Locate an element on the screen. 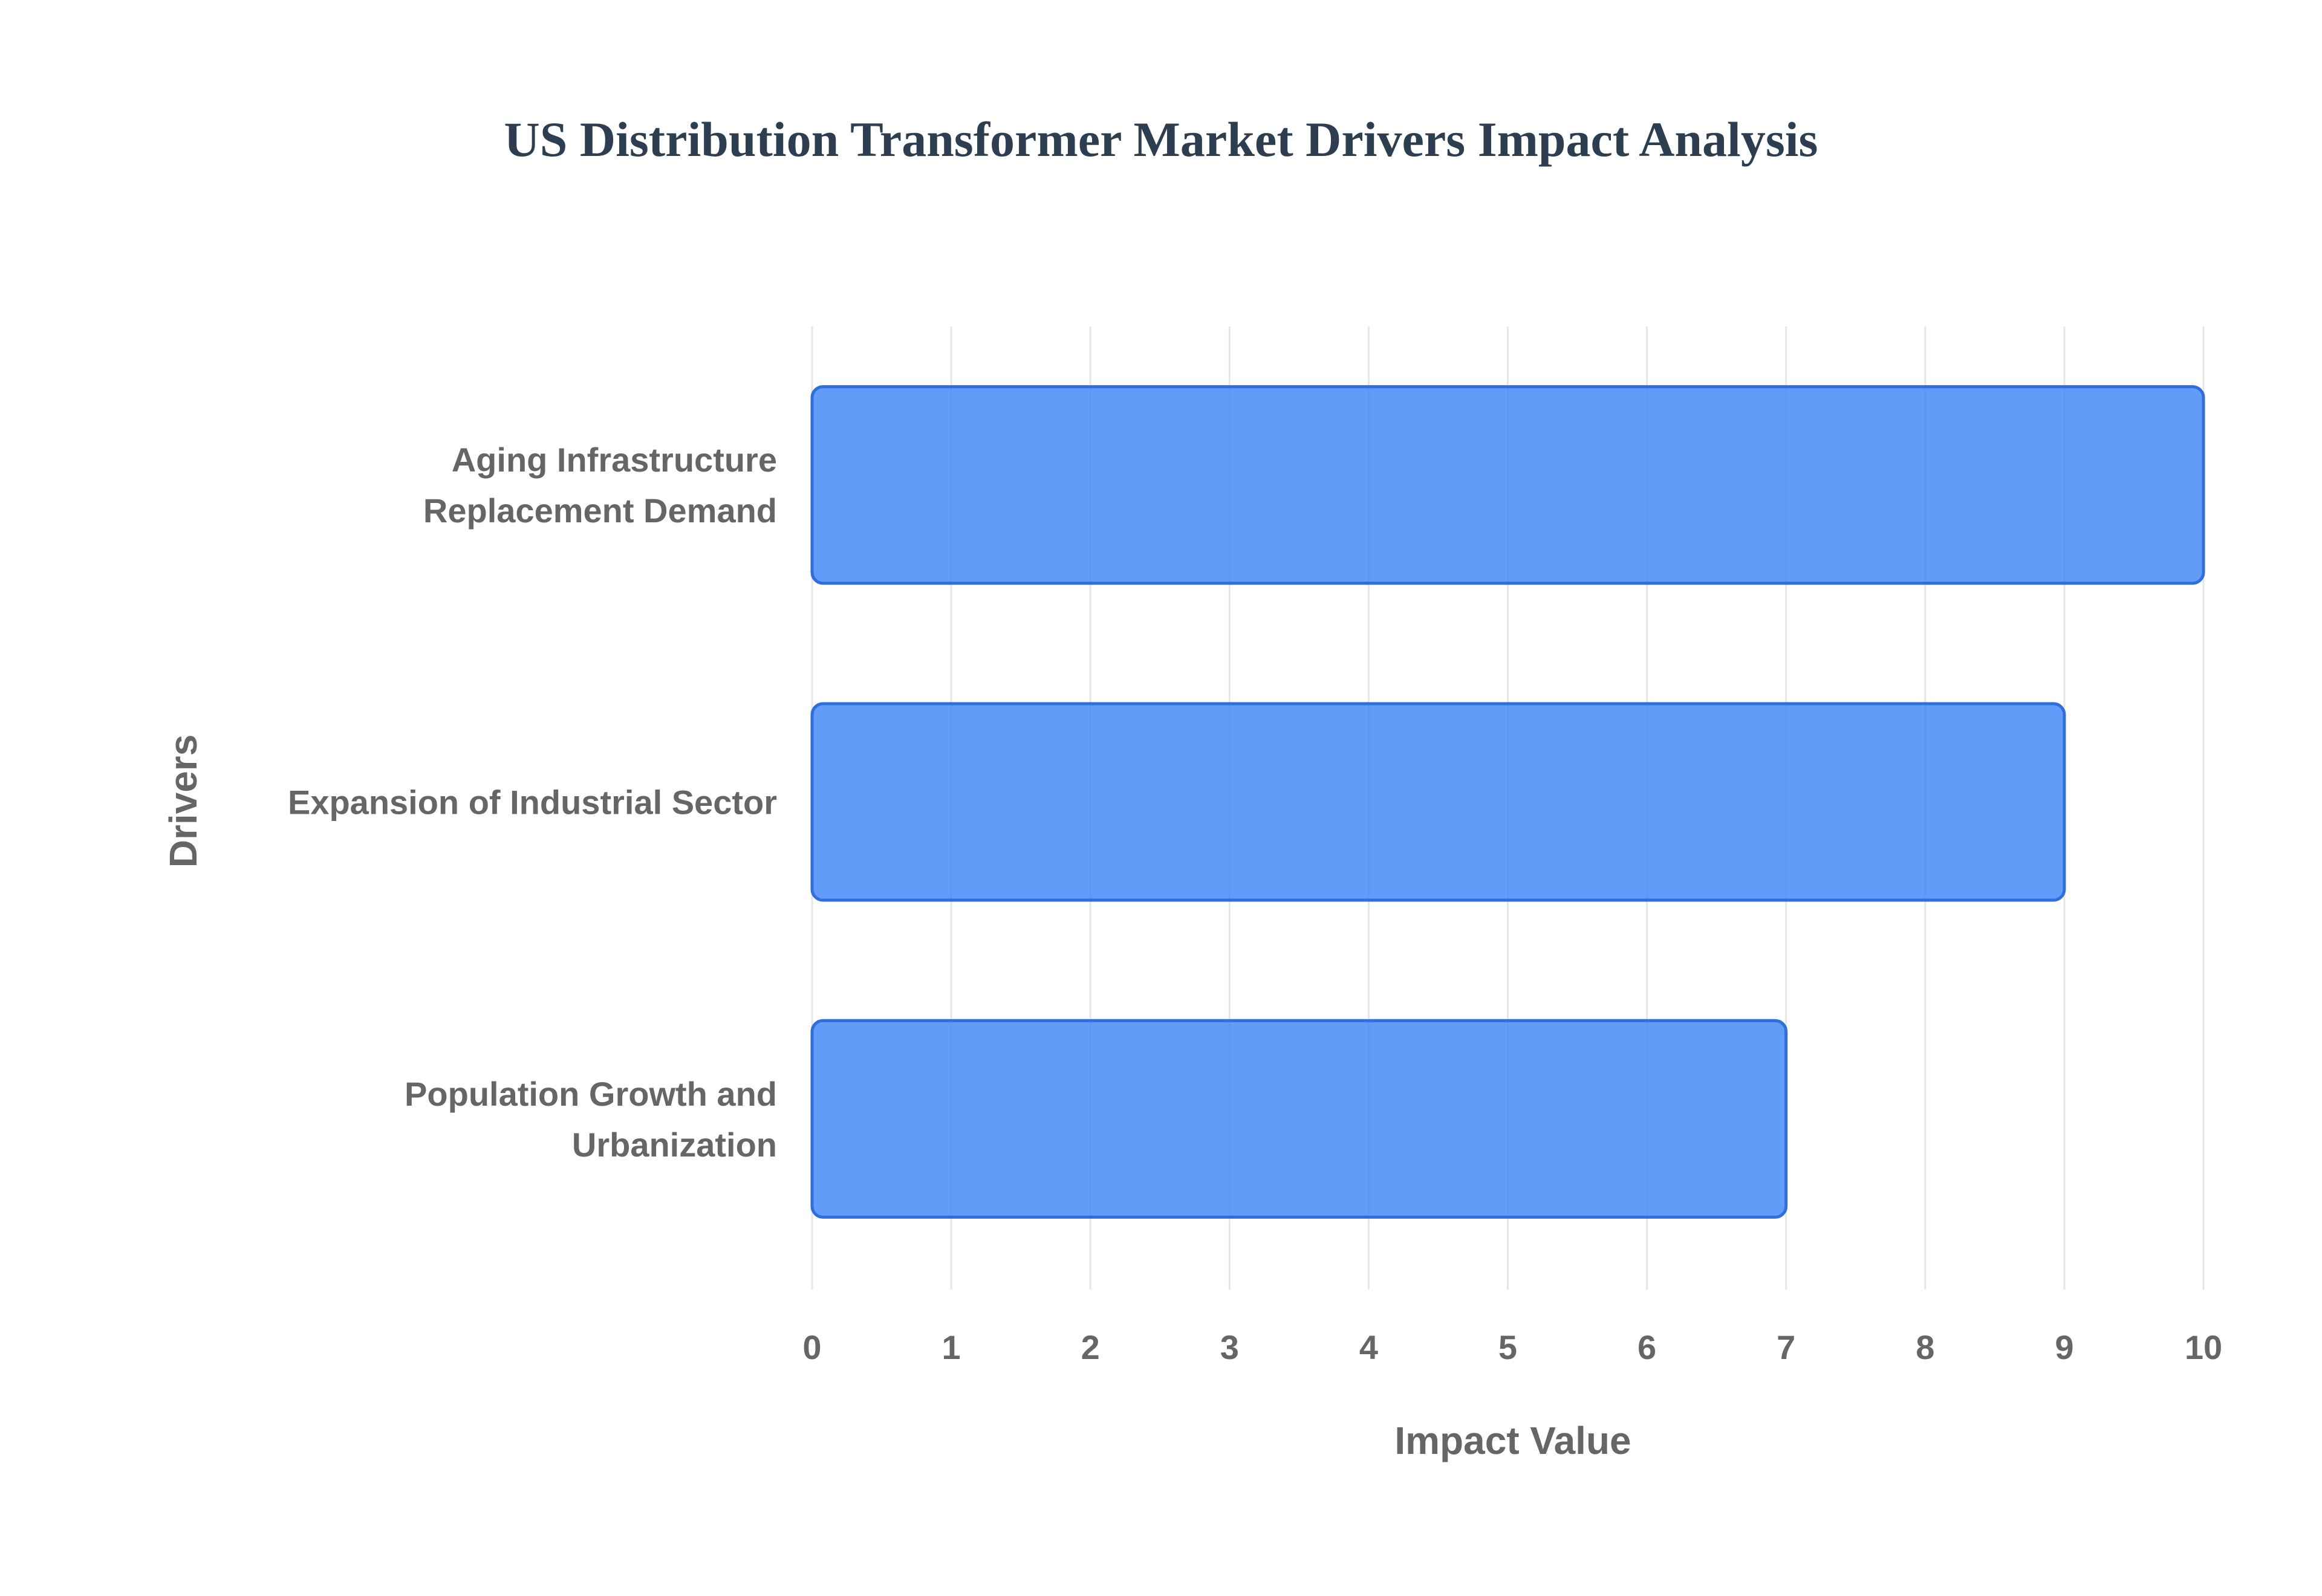  y-tick-label: Urbanization is located at coordinates (674, 1145).